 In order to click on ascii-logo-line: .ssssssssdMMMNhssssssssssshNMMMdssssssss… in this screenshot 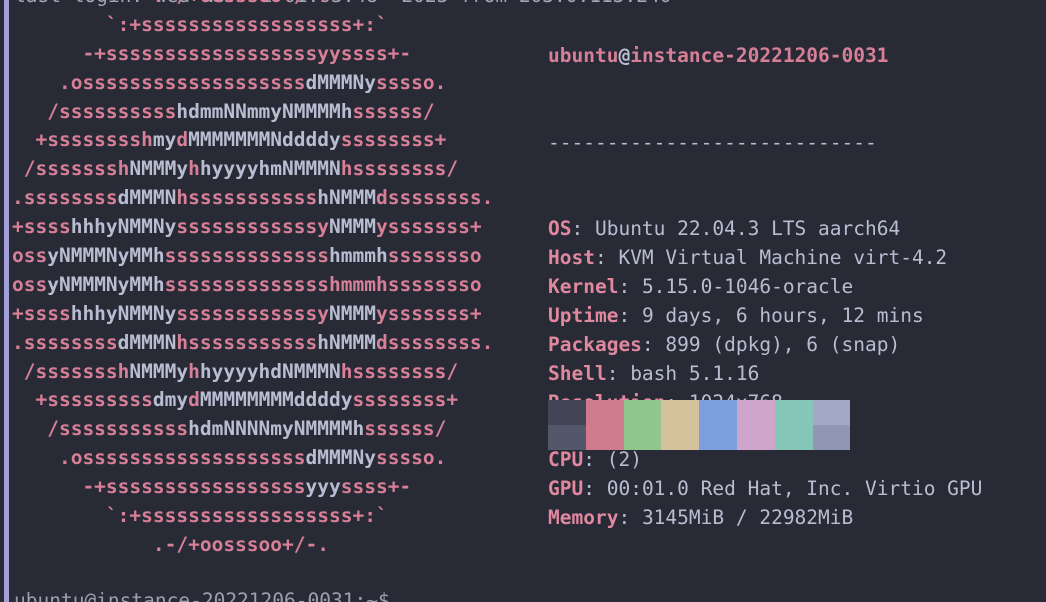, I will do `click(276, 198)`.